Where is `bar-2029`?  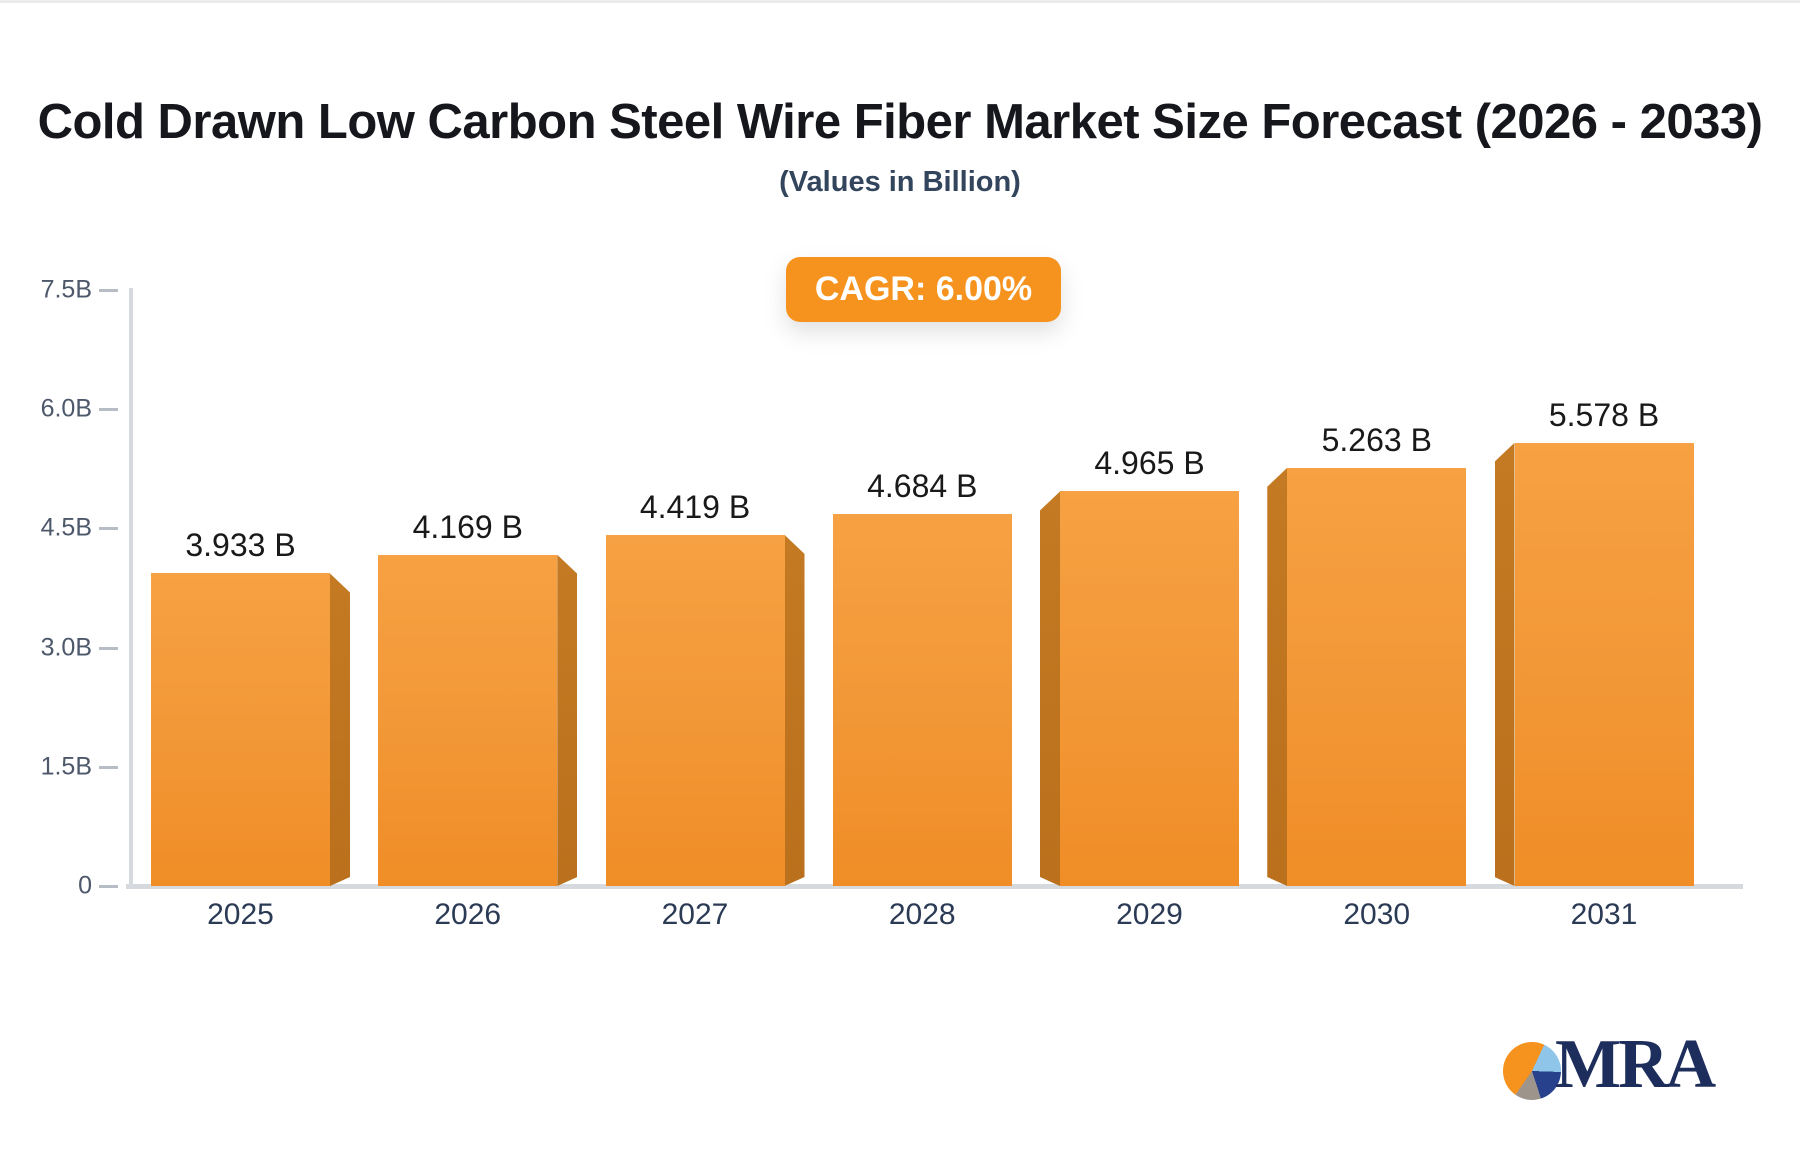 bar-2029 is located at coordinates (1149, 688).